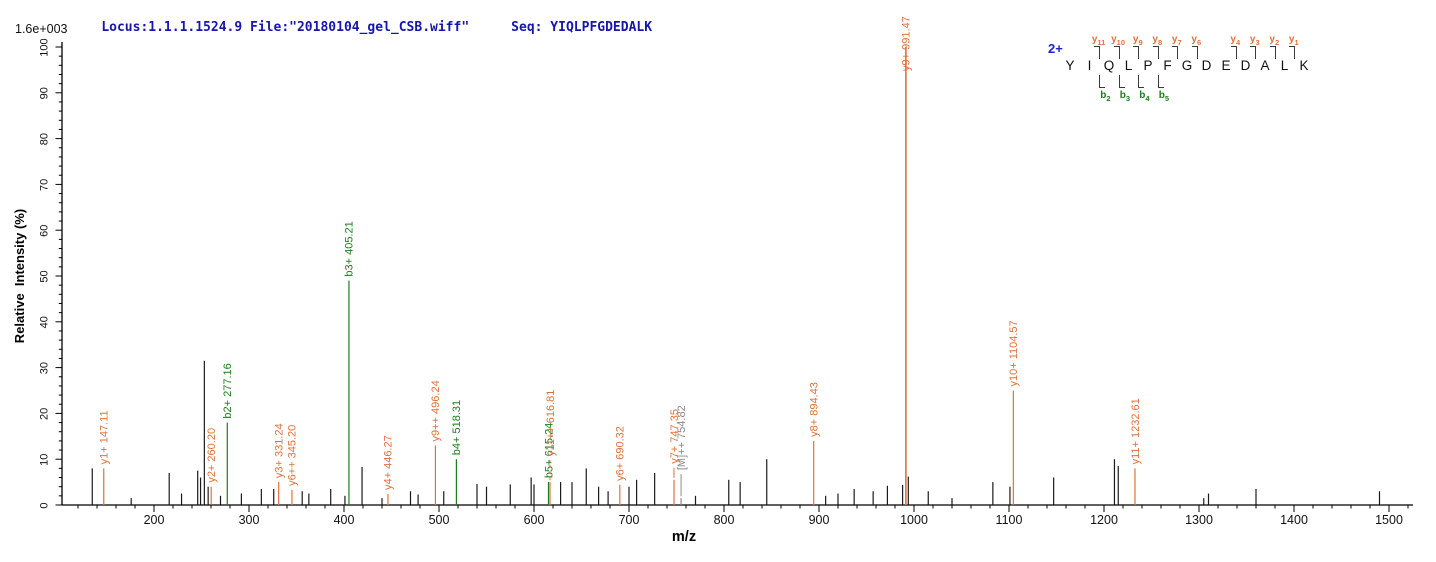 Image resolution: width=1436 pixels, height=562 pixels. What do you see at coordinates (249, 520) in the screenshot?
I see `tick-label: 300` at bounding box center [249, 520].